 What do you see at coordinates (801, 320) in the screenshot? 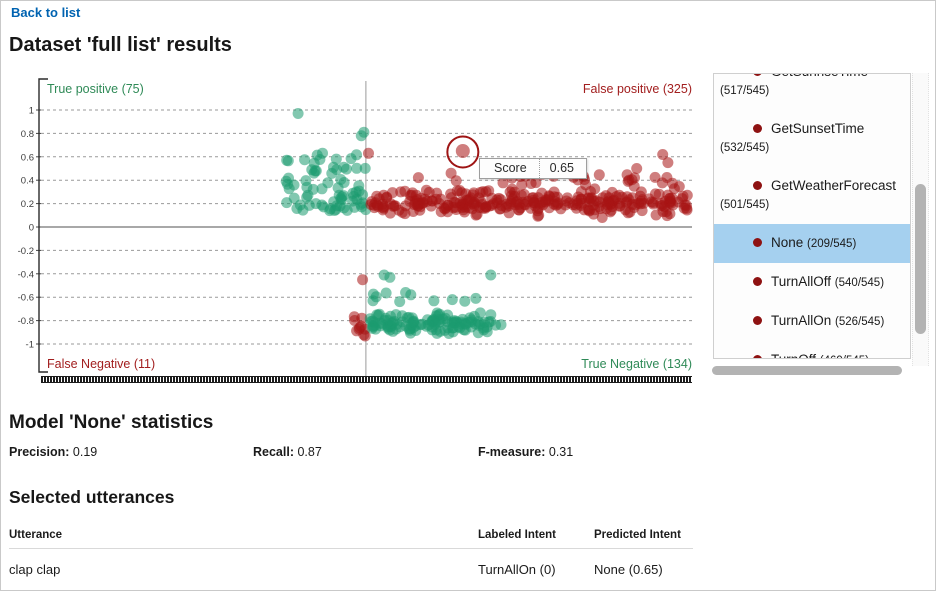
I see `intent-name: TurnAllOn` at bounding box center [801, 320].